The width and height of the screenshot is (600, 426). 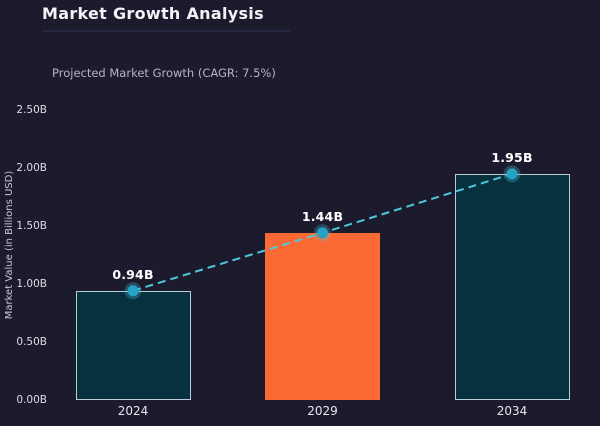 I want to click on y-tick-label: 2.00B, so click(x=31, y=168).